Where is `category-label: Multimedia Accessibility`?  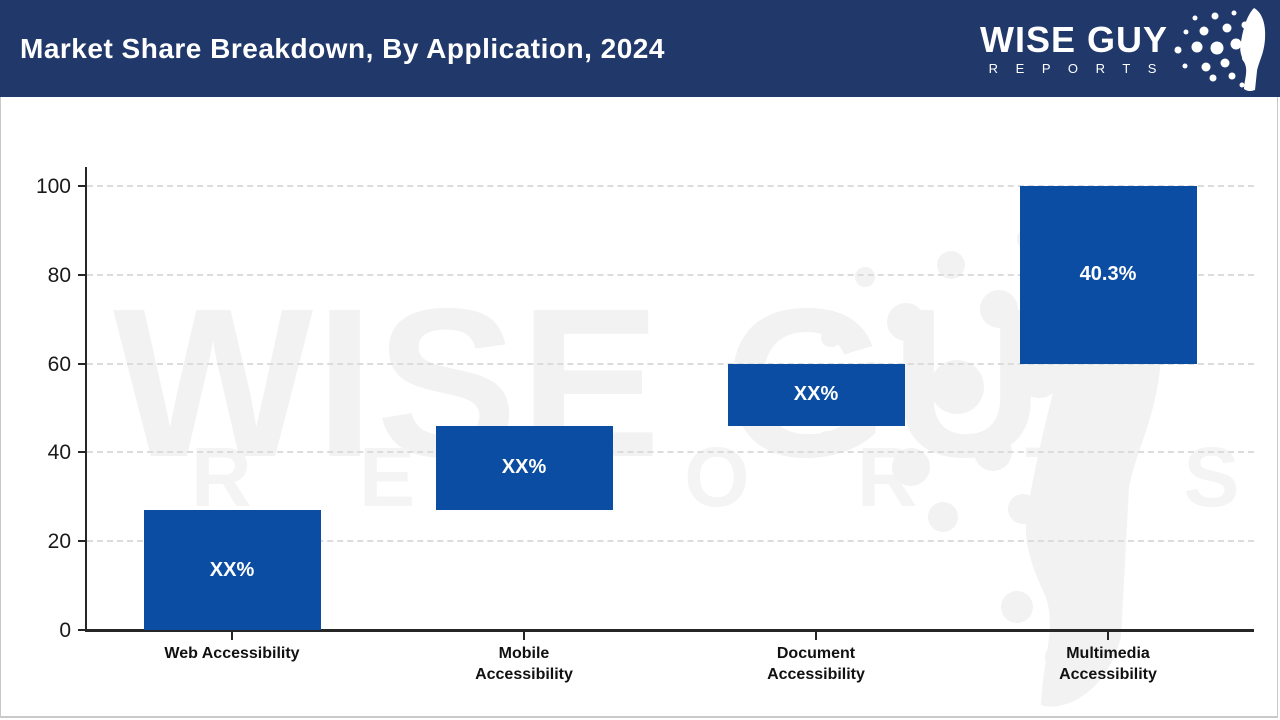
category-label: Multimedia Accessibility is located at coordinates (1108, 664).